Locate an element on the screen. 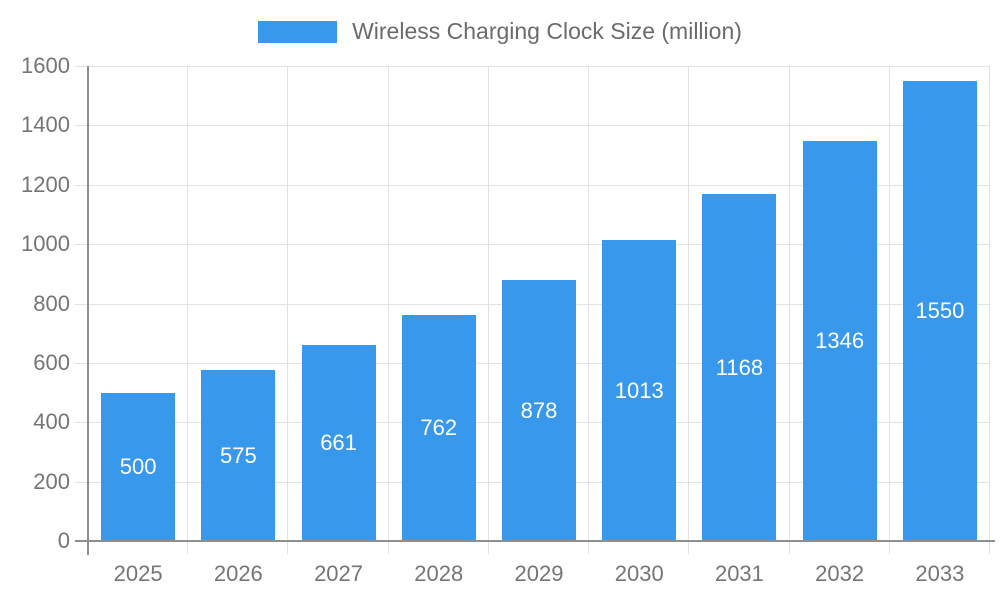  legend: Wireless Charging Clock Size (million) is located at coordinates (500, 31).